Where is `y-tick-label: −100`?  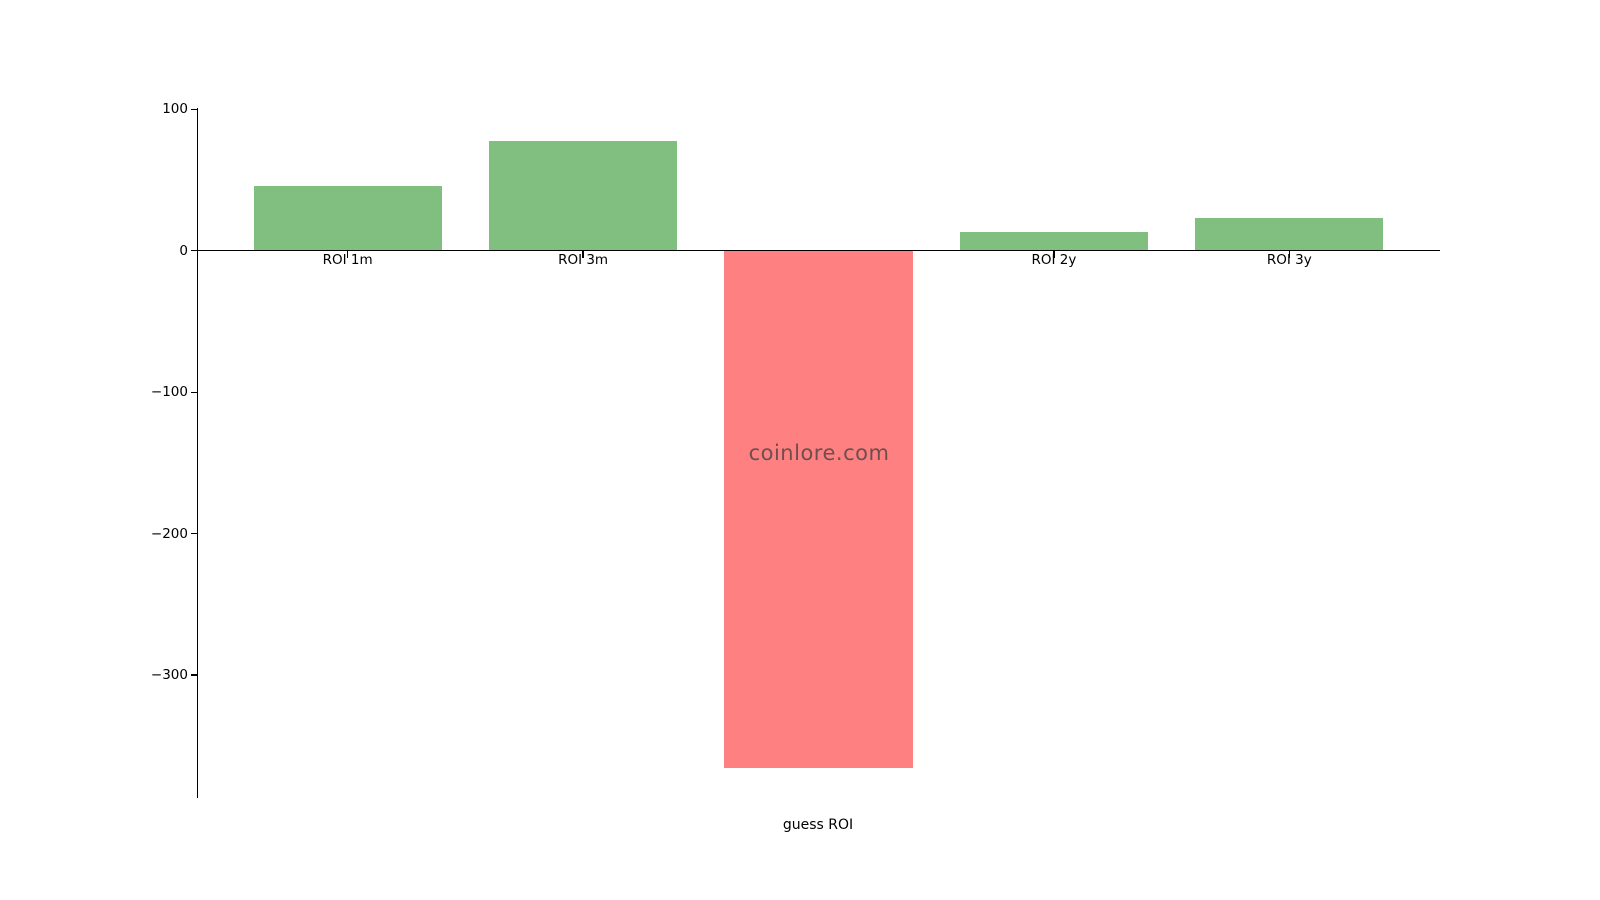 y-tick-label: −100 is located at coordinates (169, 392).